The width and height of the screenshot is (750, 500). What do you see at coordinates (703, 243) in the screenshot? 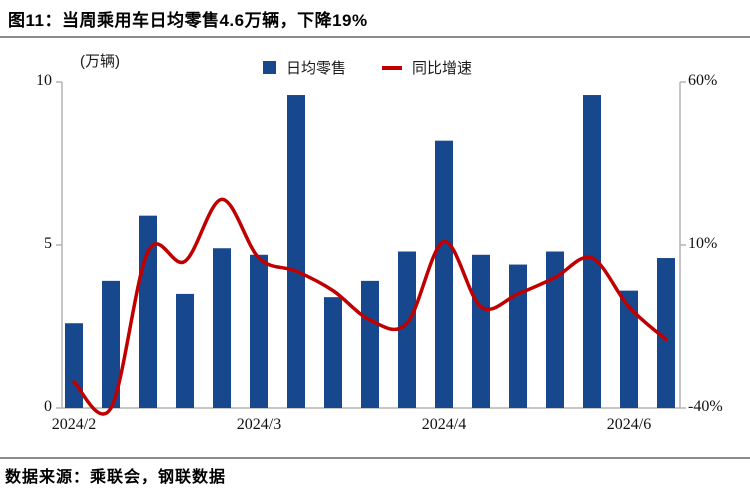
I see `right-axis-tick-label: 10%` at bounding box center [703, 243].